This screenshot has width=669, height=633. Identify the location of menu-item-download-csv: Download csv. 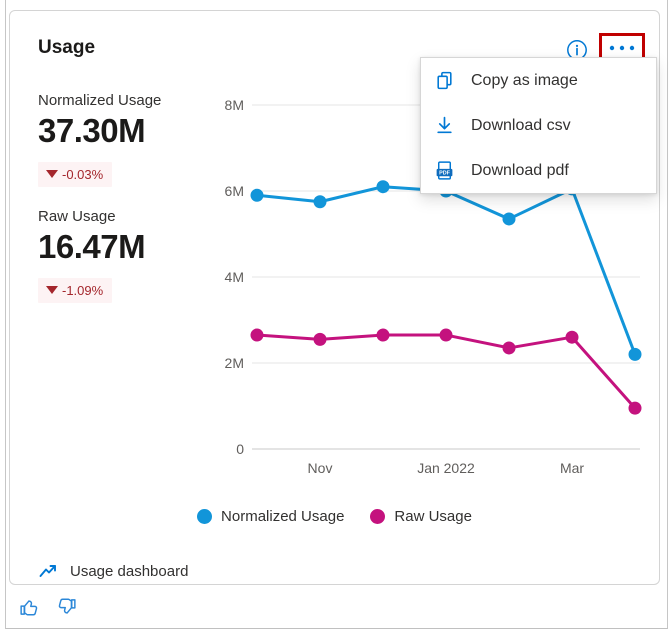
(538, 125).